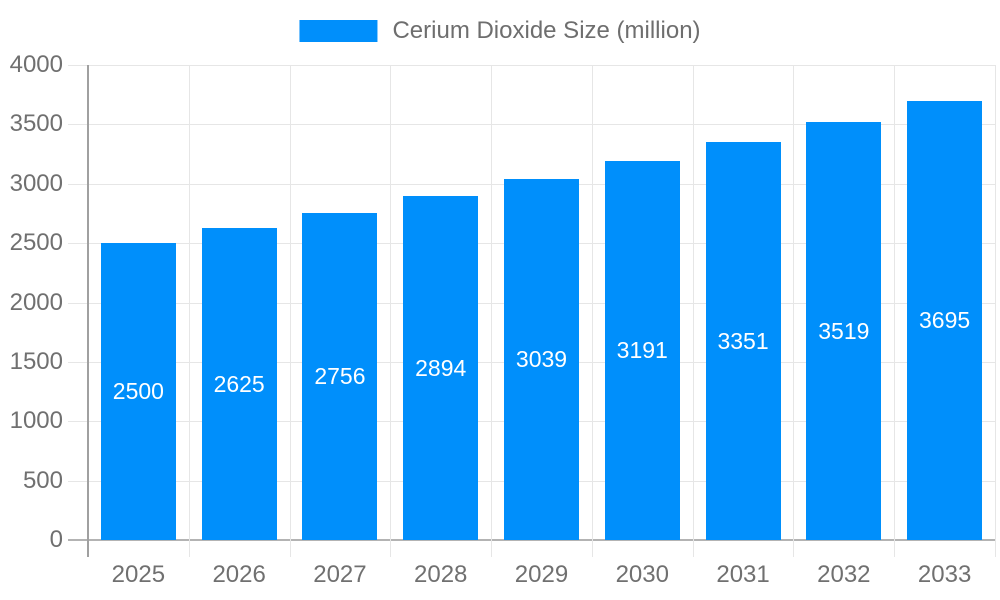  Describe the element at coordinates (88, 311) in the screenshot. I see `y-axis-line` at that location.